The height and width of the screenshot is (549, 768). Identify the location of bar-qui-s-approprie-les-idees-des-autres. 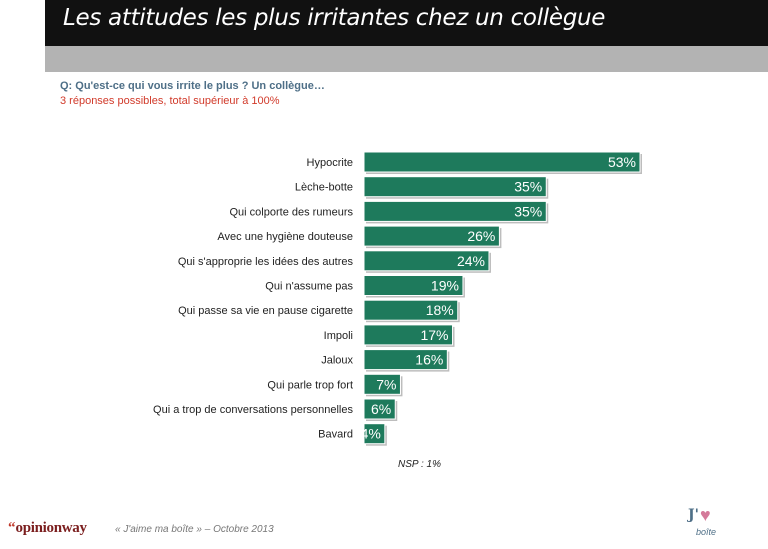
(426, 261).